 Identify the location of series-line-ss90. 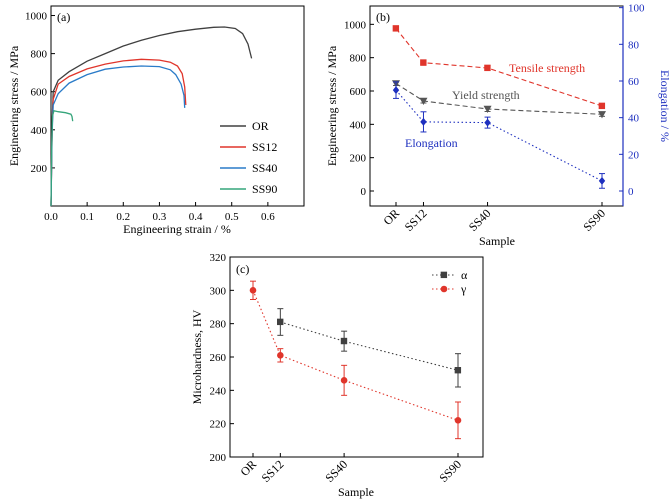
(62, 158).